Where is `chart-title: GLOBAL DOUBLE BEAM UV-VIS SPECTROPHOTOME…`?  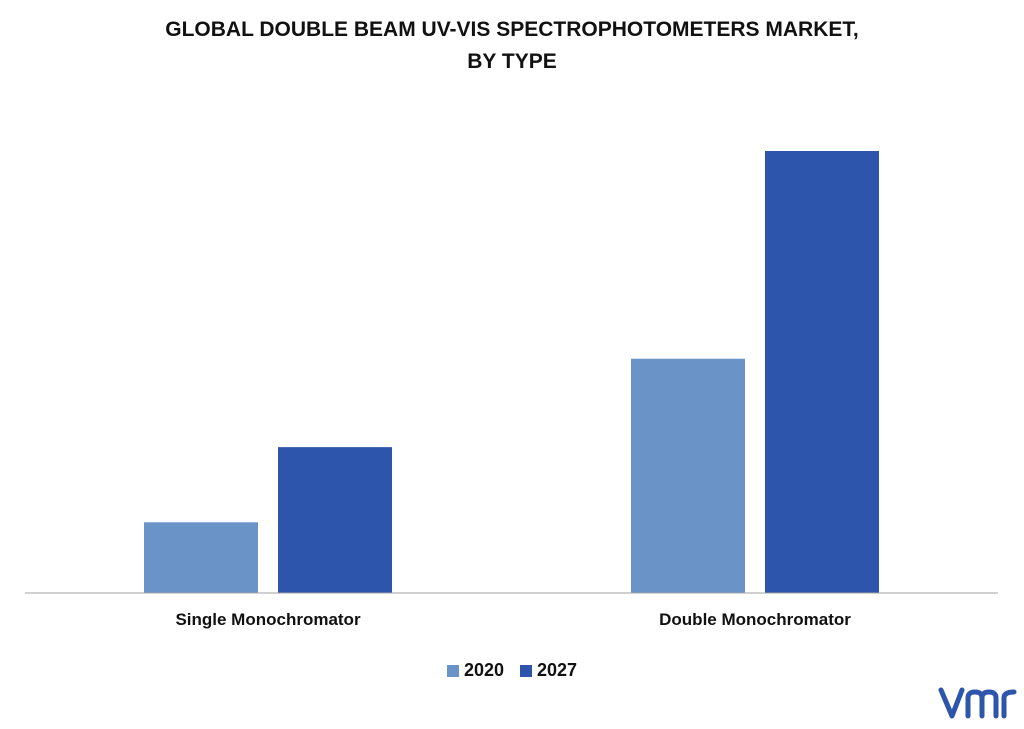
chart-title: GLOBAL DOUBLE BEAM UV-VIS SPECTROPHOTOME… is located at coordinates (512, 46).